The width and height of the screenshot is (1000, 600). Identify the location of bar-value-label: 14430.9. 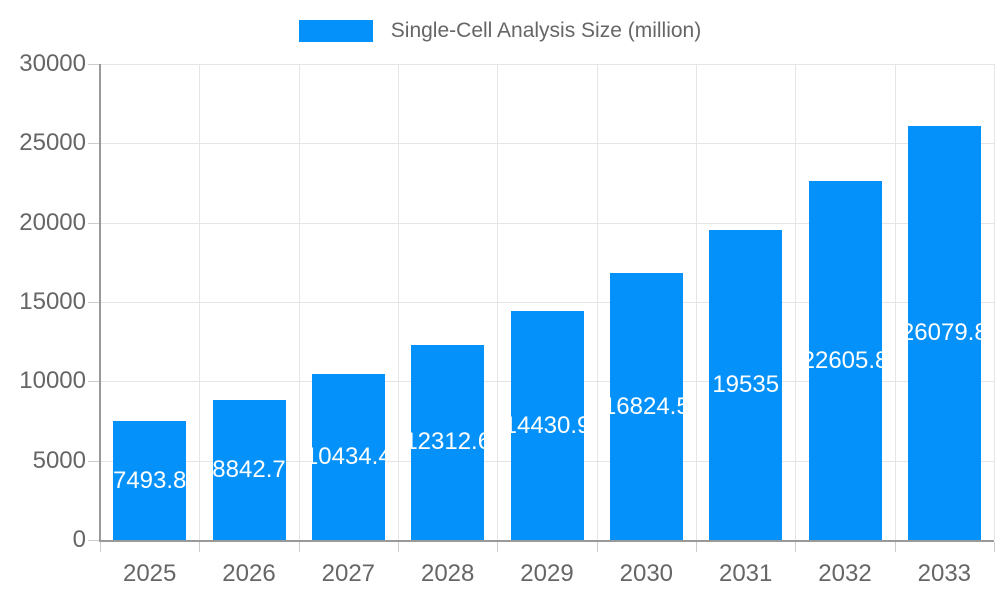
(547, 425).